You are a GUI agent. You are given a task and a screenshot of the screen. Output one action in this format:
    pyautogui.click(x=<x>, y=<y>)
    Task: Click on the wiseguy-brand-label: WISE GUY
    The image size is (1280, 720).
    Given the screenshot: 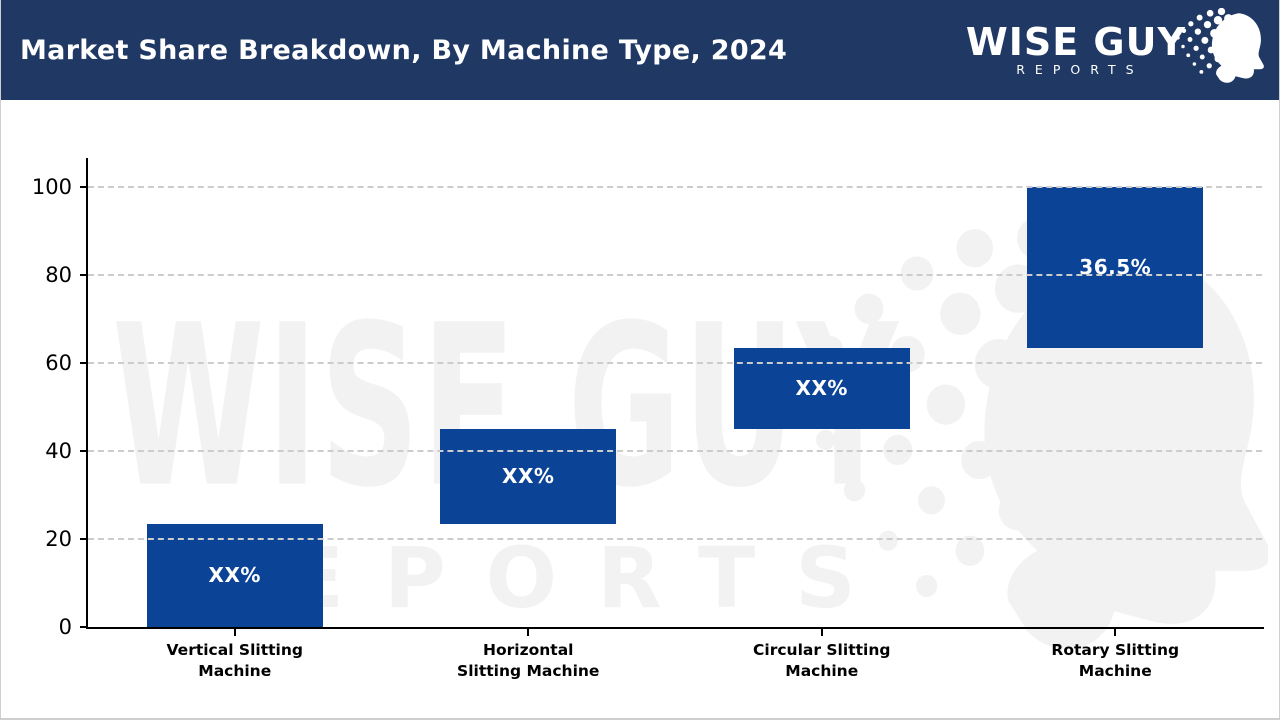 What is the action you would take?
    pyautogui.click(x=1075, y=42)
    